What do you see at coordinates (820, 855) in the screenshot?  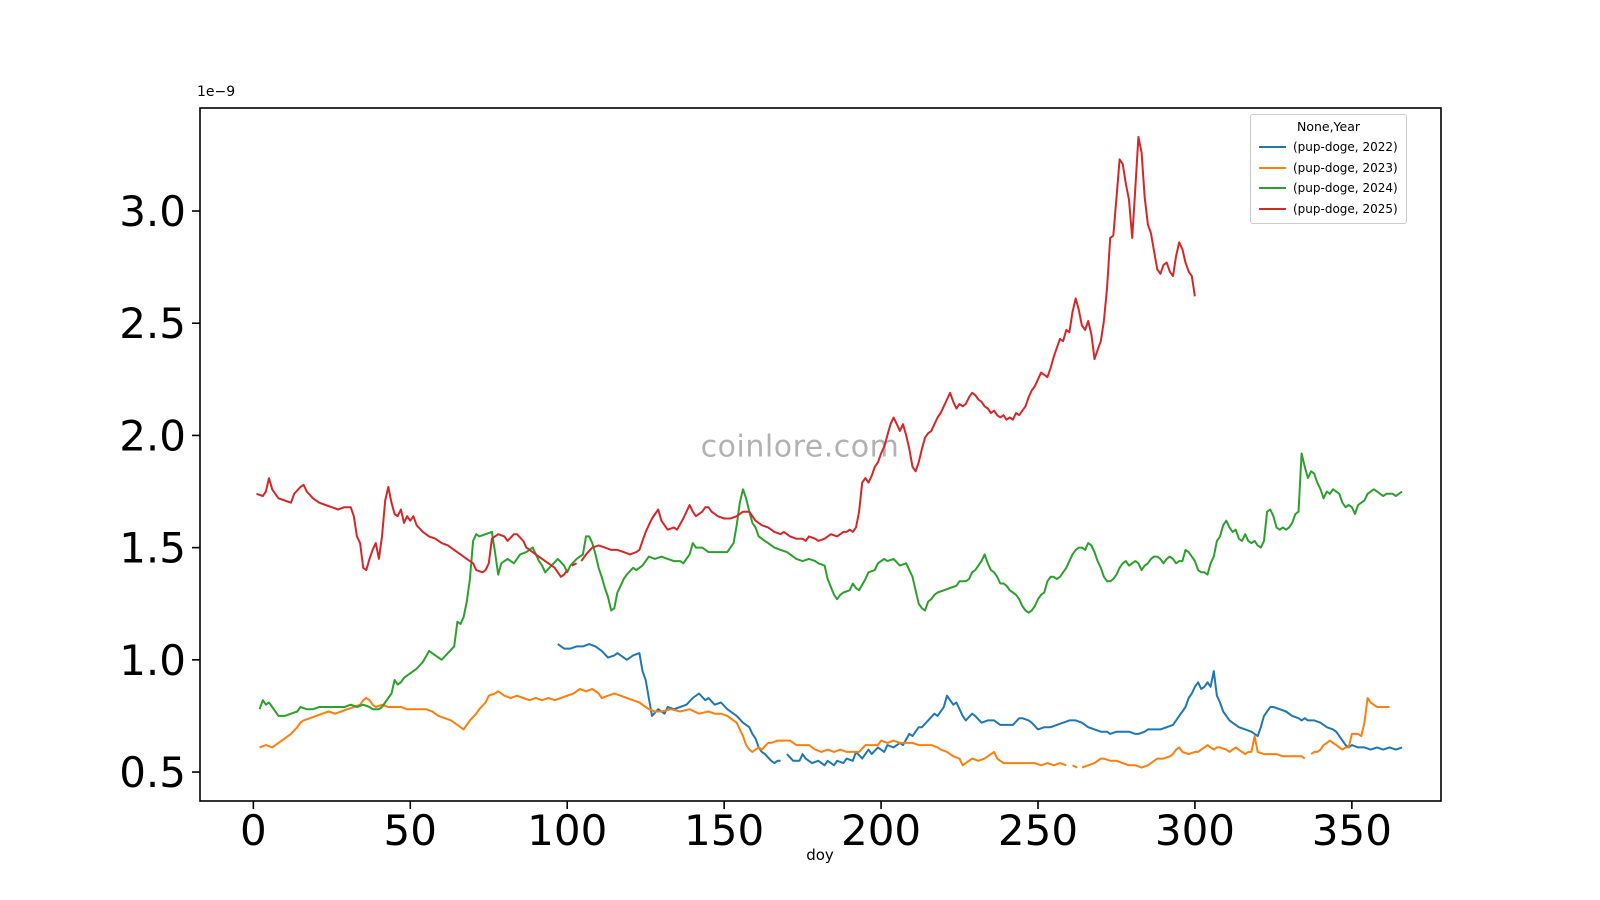 I see `x-axis-label: doy` at bounding box center [820, 855].